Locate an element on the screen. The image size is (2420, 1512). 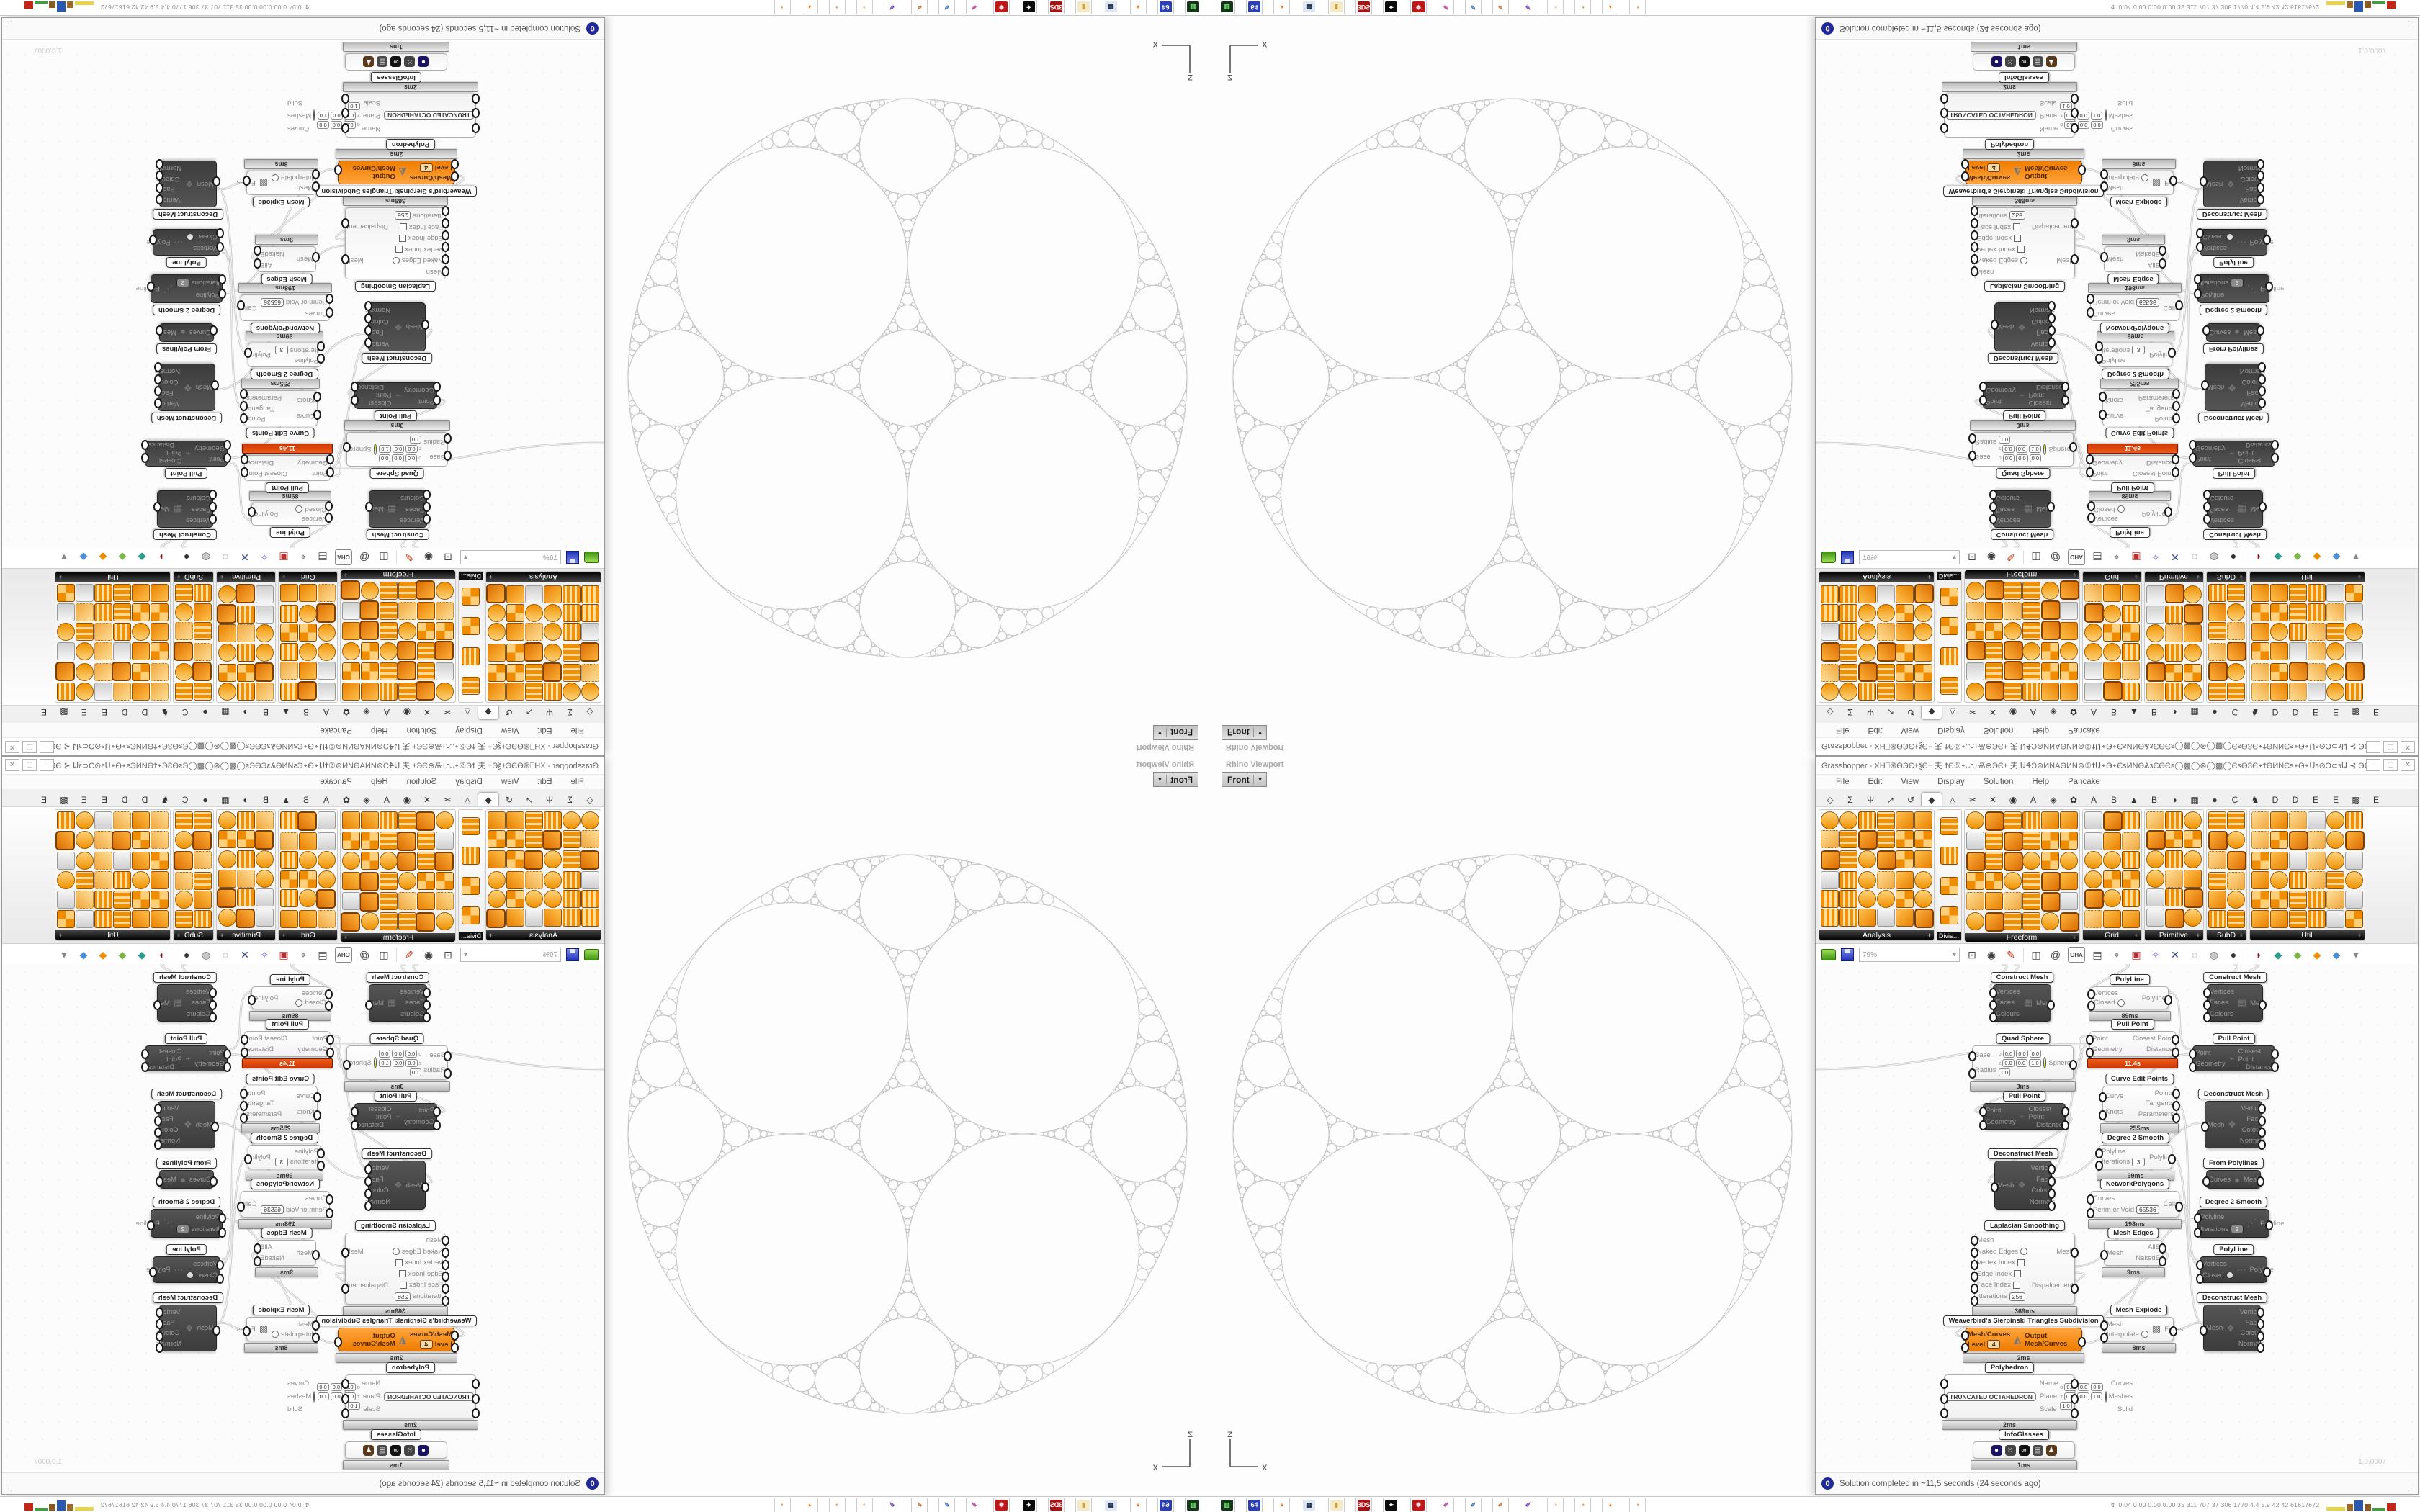
console-app-taskbar-icon: ▥ is located at coordinates (1193, 1504).